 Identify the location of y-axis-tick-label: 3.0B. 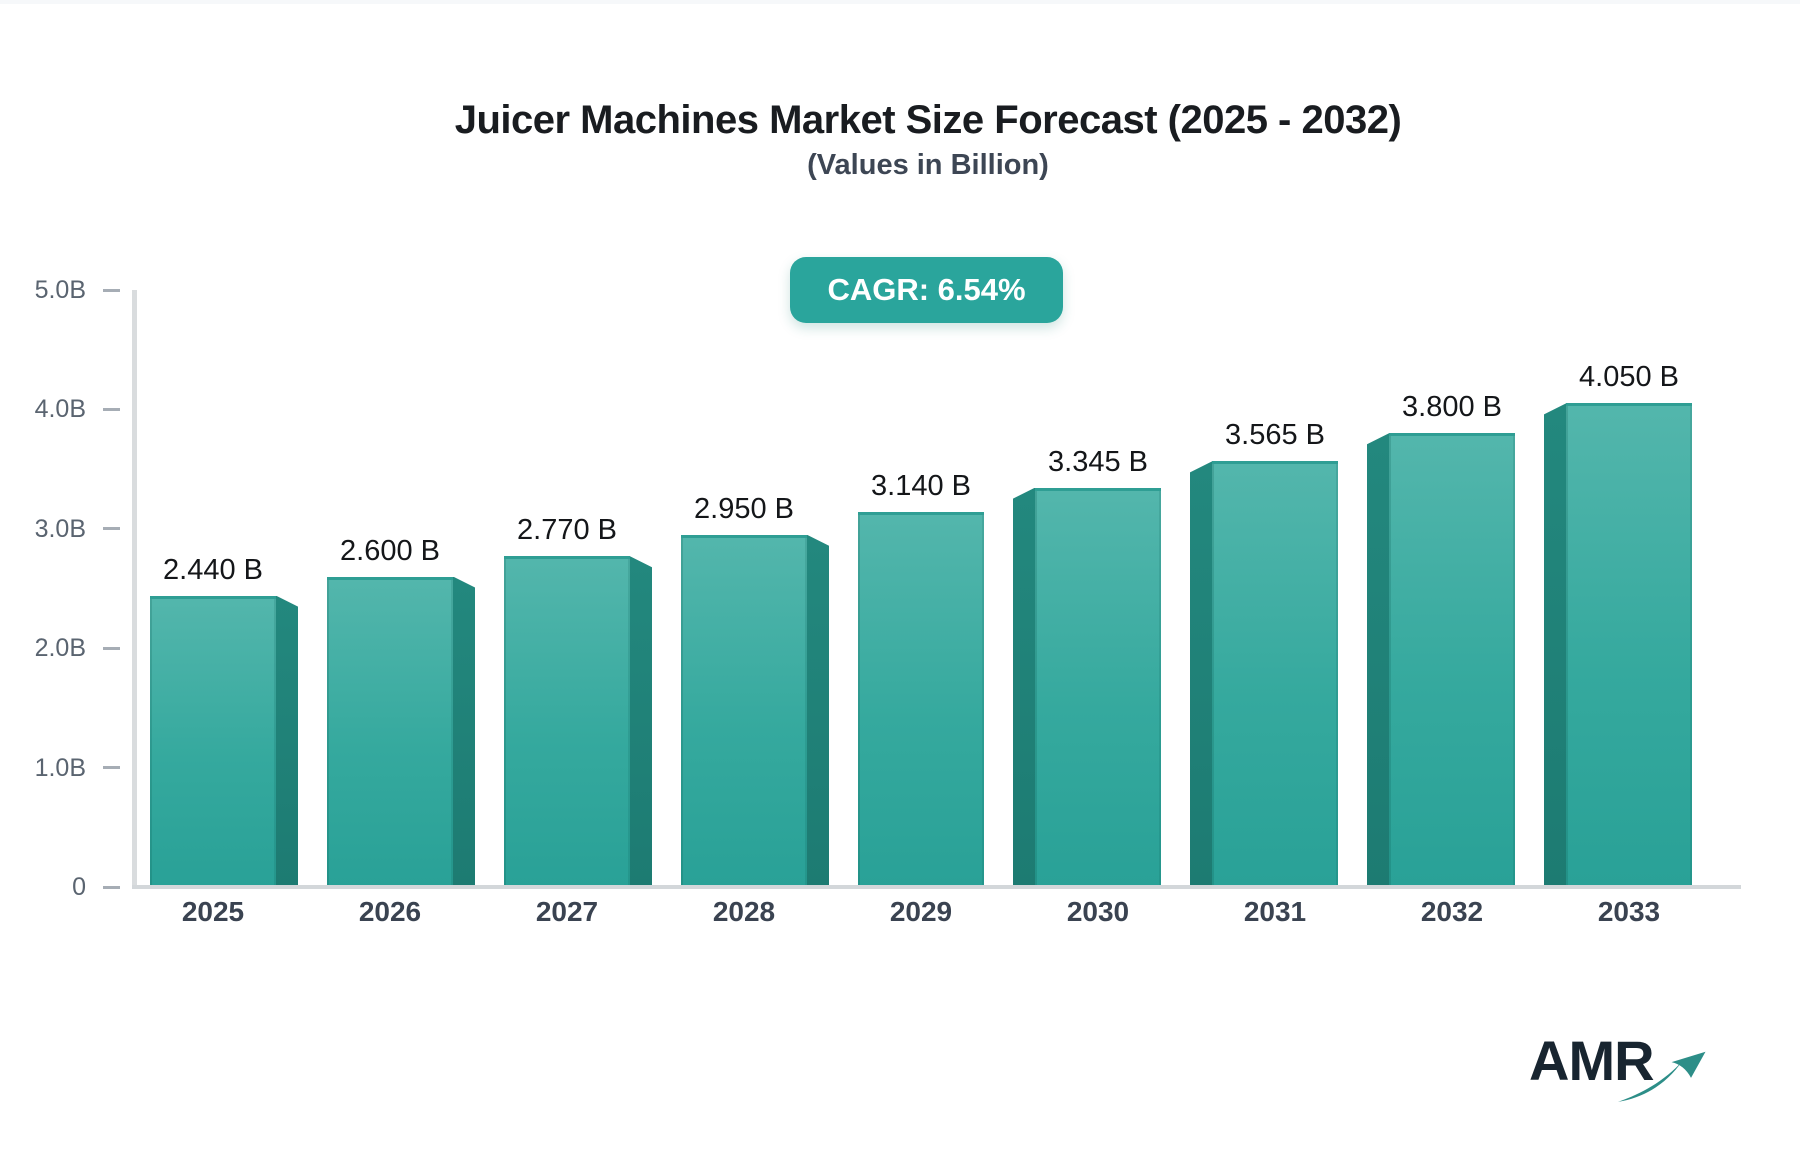
(60, 528).